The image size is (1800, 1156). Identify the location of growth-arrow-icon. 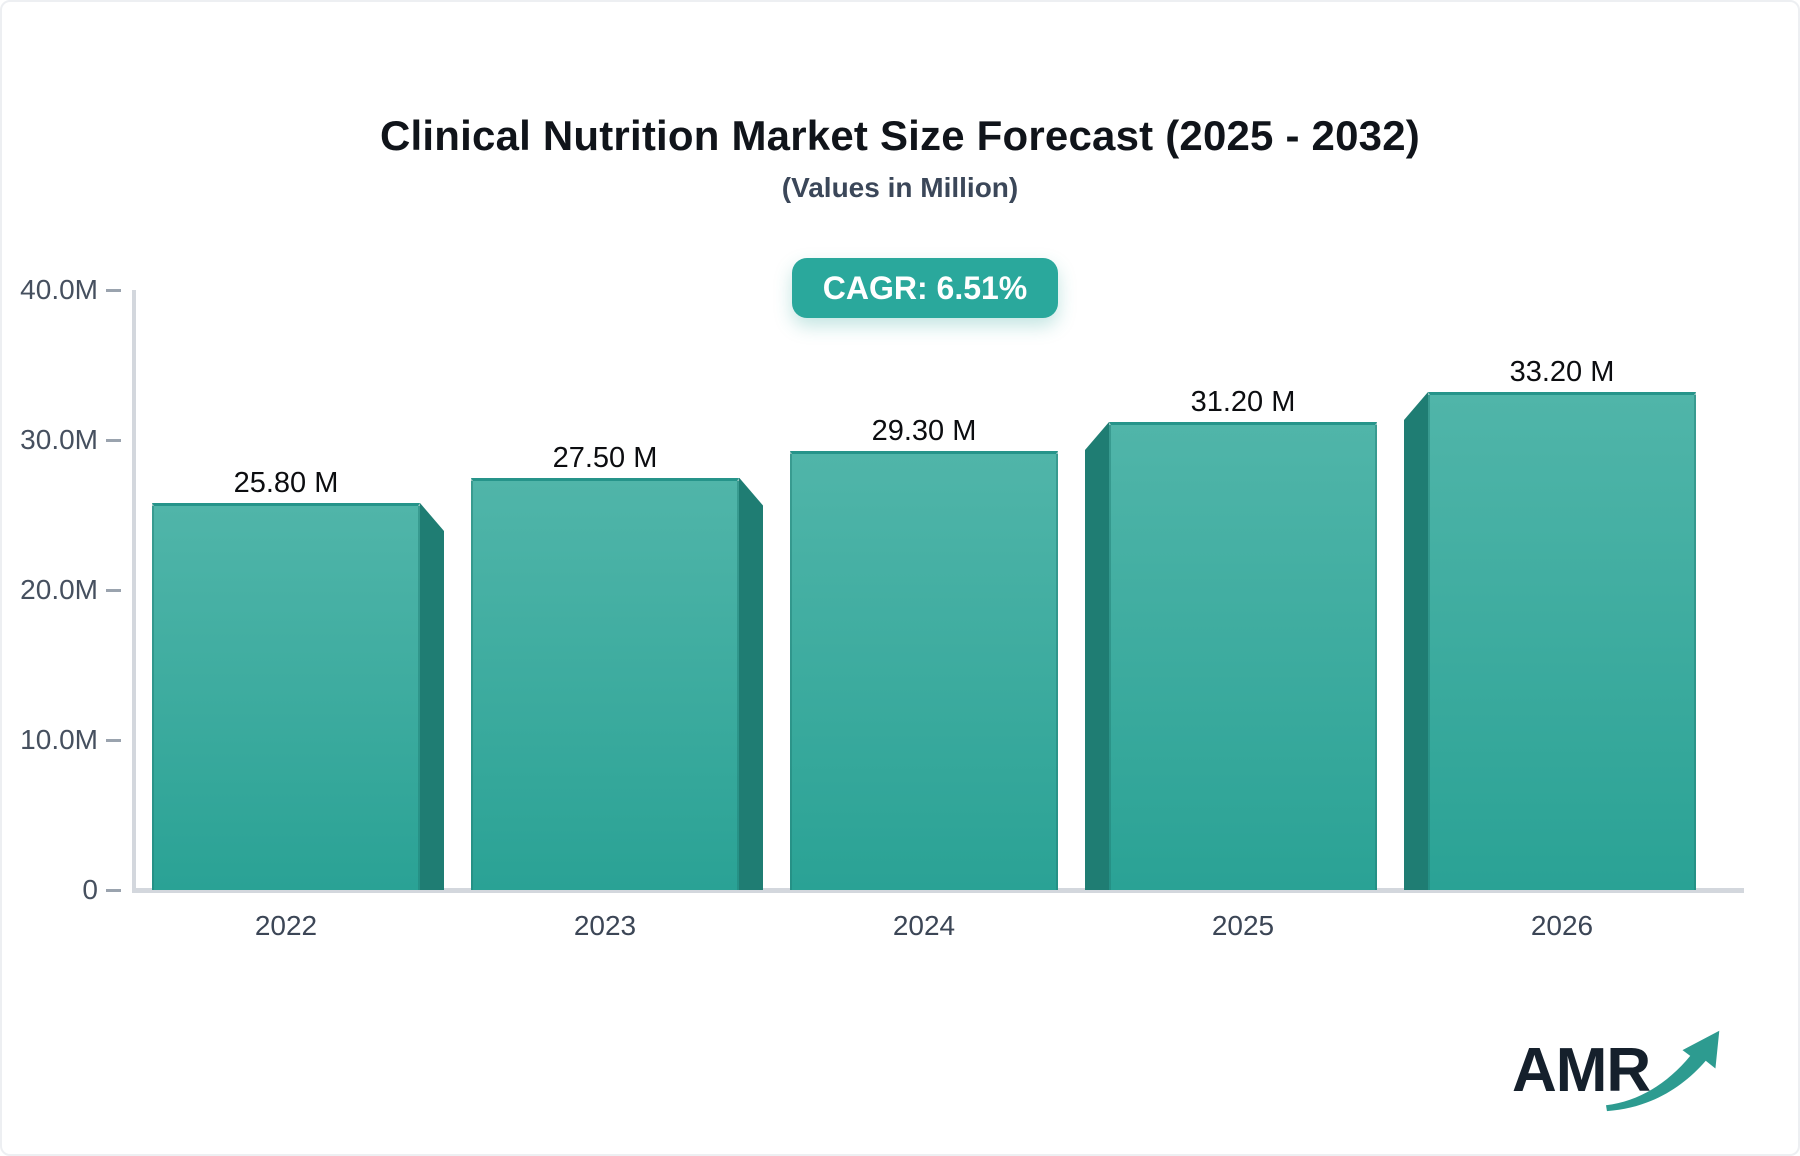
(1662, 1071).